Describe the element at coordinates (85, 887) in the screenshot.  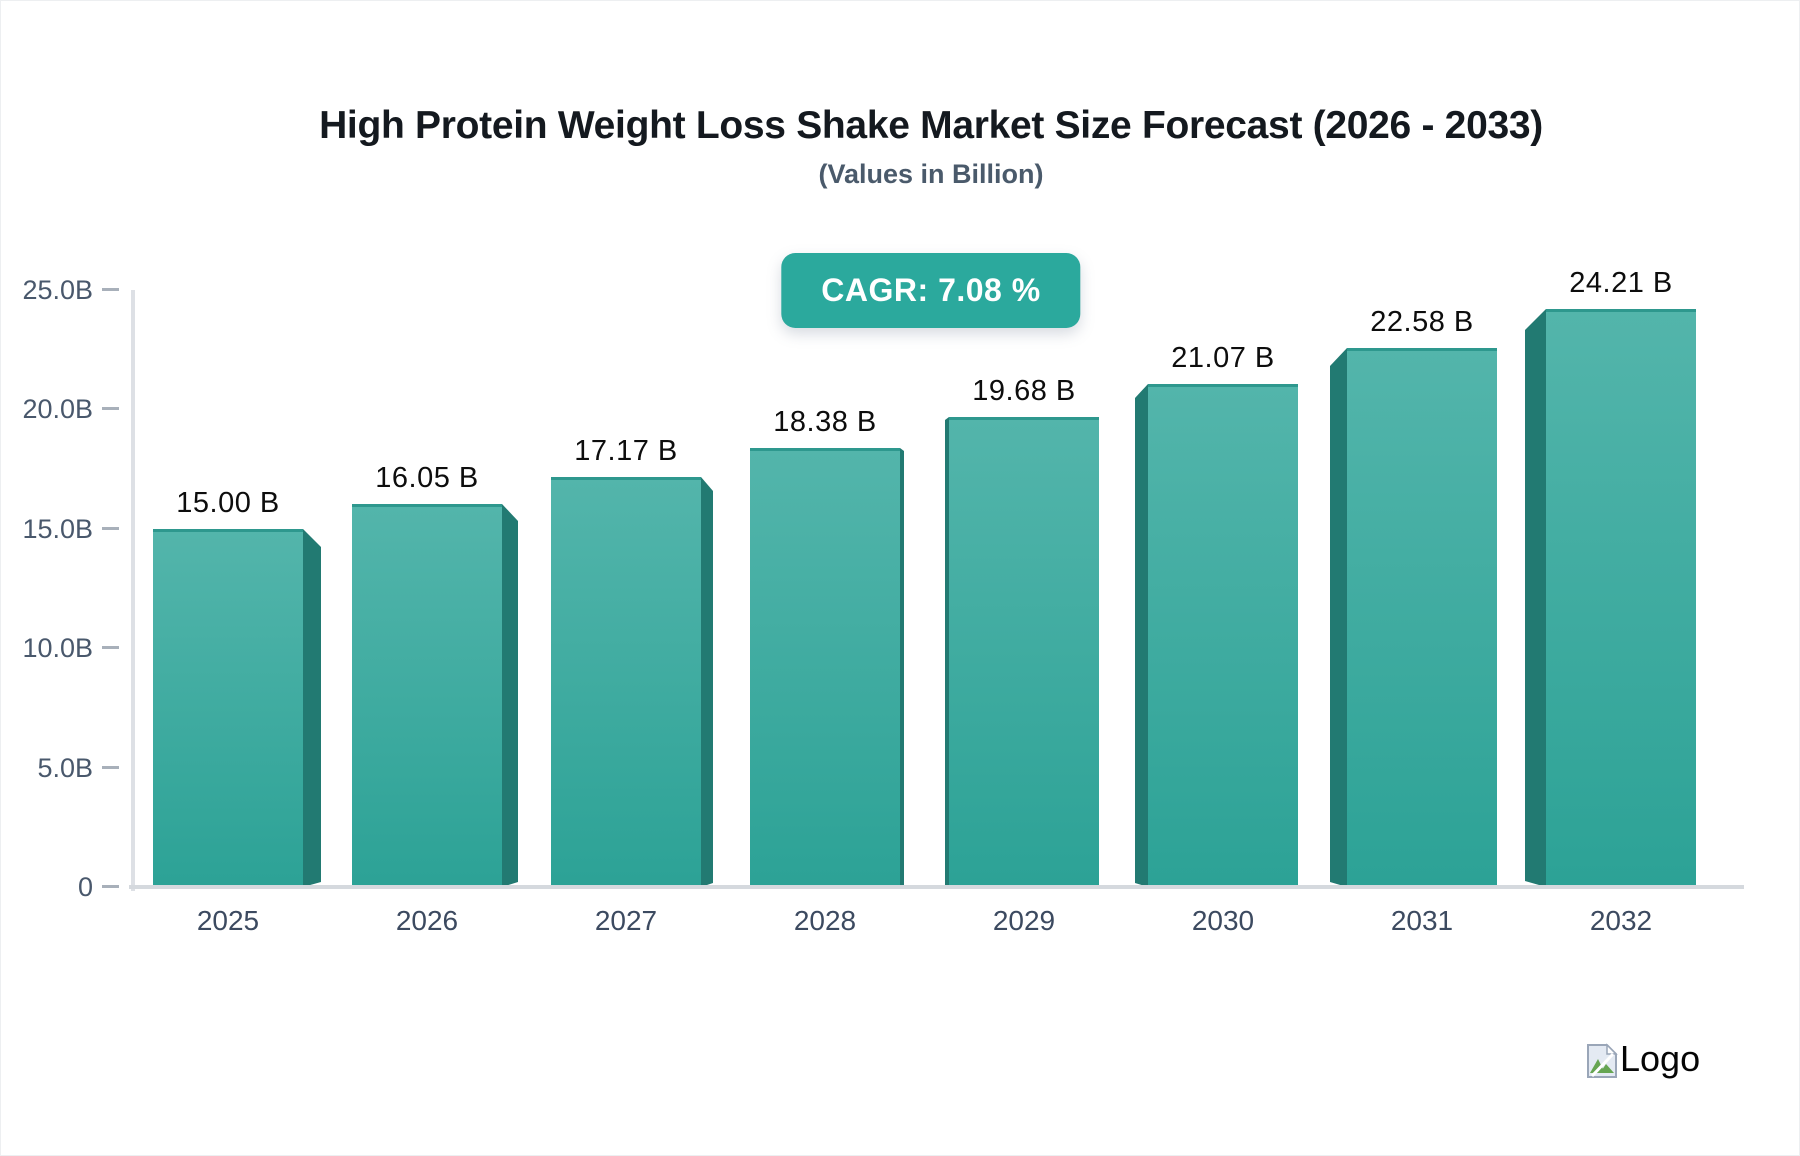
I see `y-tick-label: 0` at that location.